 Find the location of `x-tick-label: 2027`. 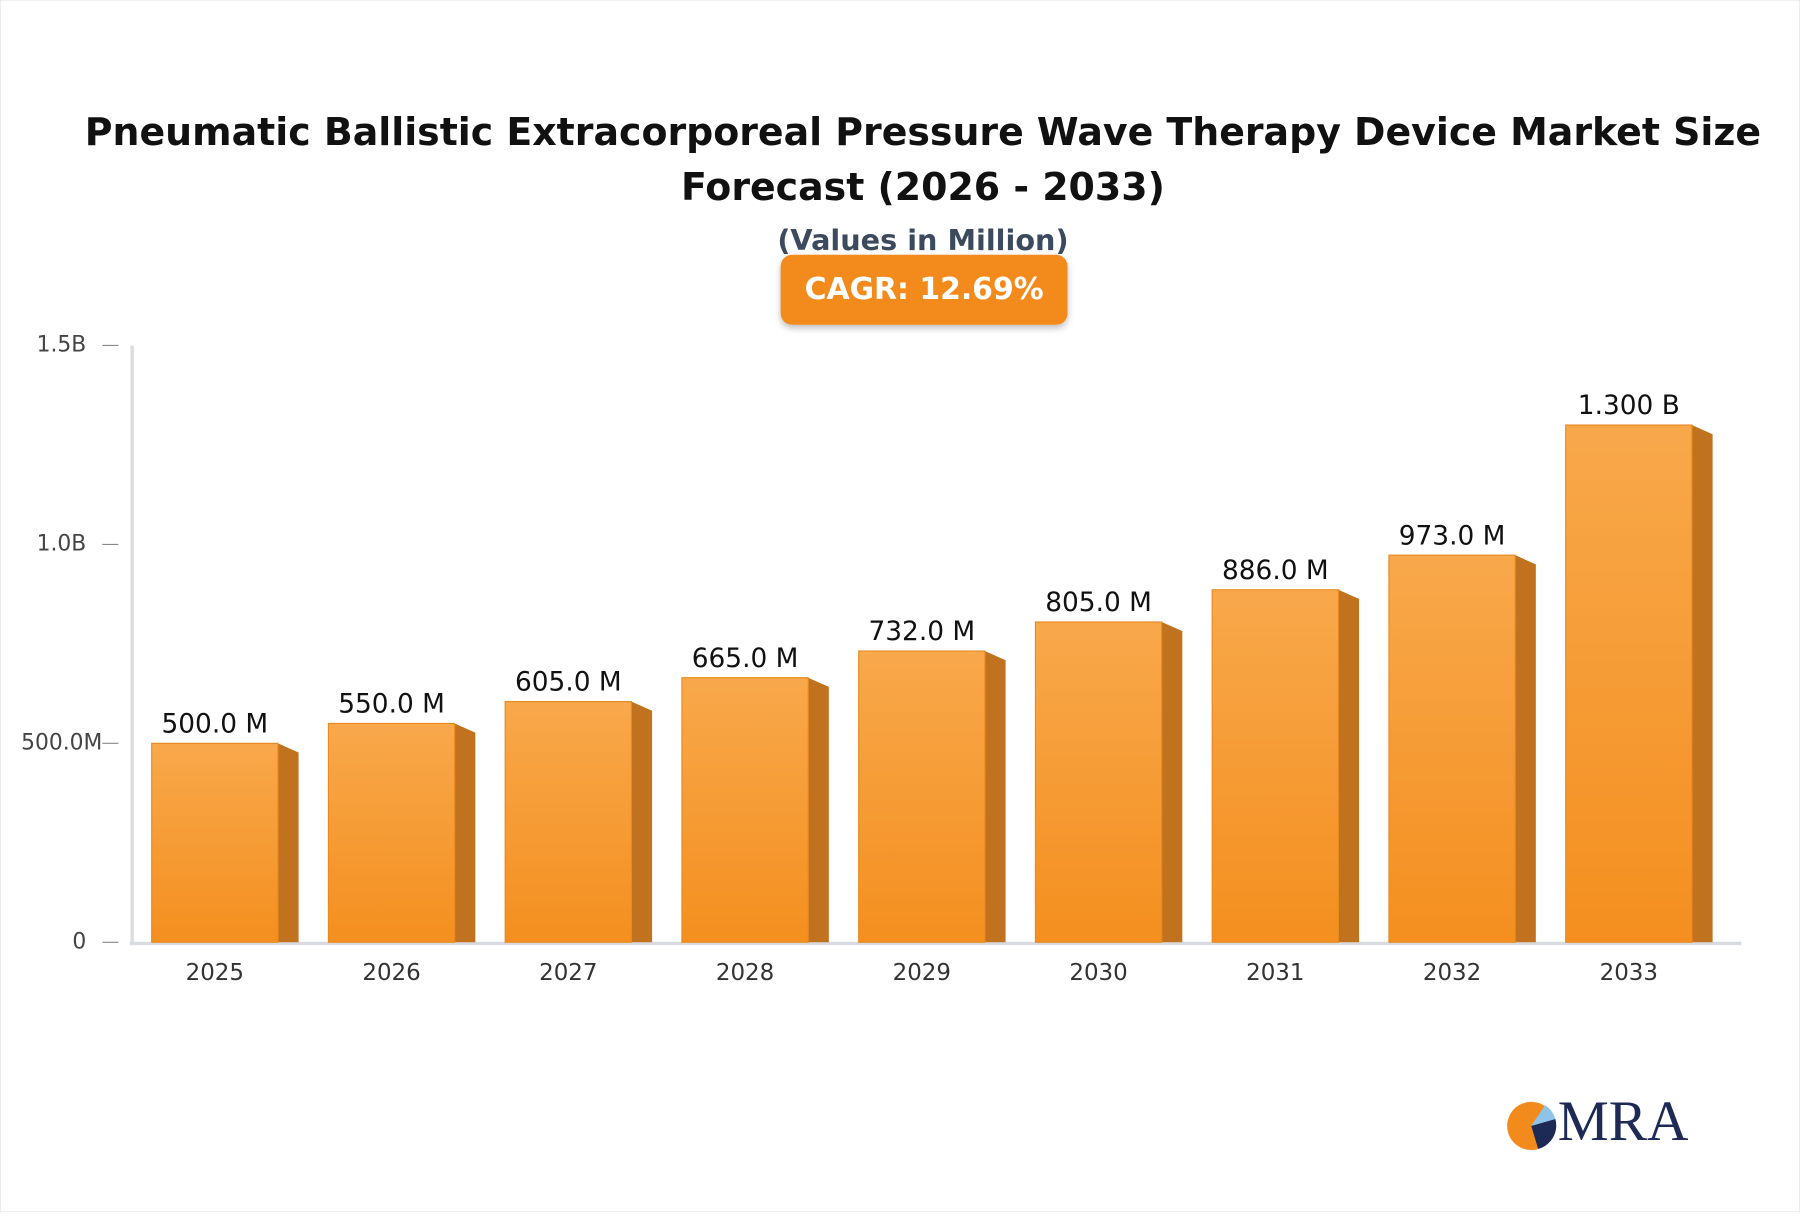

x-tick-label: 2027 is located at coordinates (568, 973).